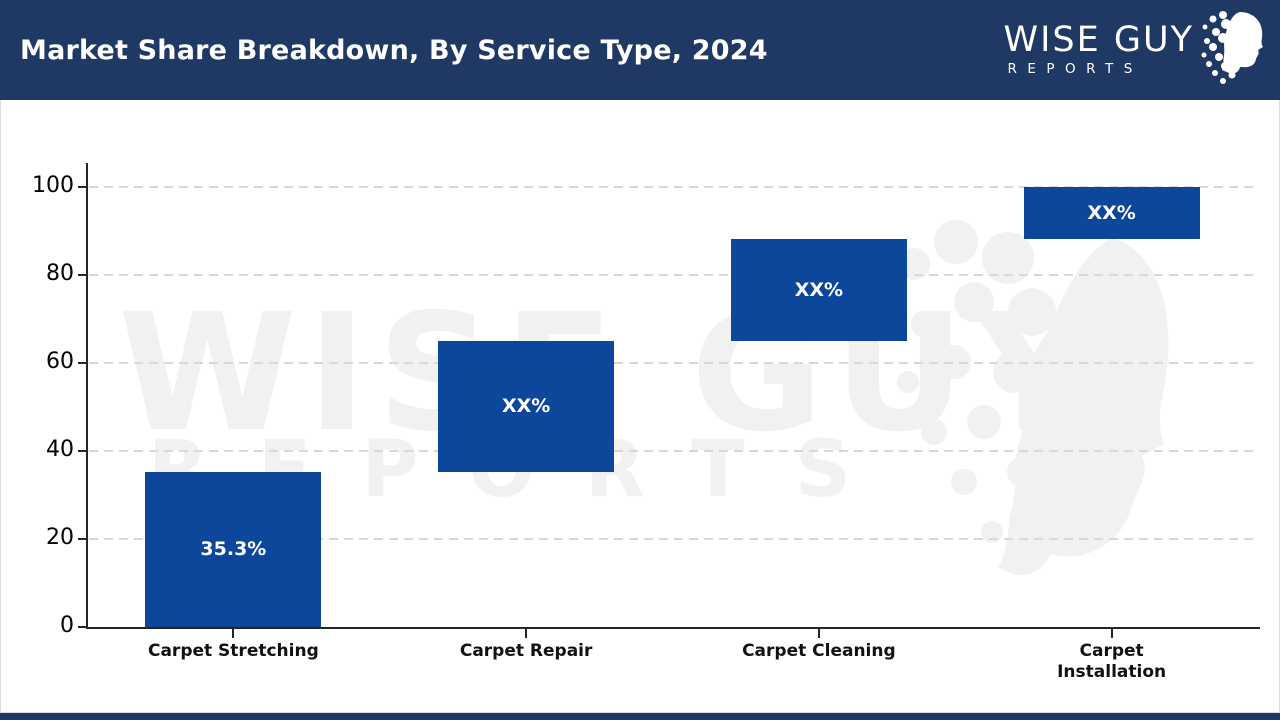 The height and width of the screenshot is (720, 1280). I want to click on y-axis-line, so click(87, 396).